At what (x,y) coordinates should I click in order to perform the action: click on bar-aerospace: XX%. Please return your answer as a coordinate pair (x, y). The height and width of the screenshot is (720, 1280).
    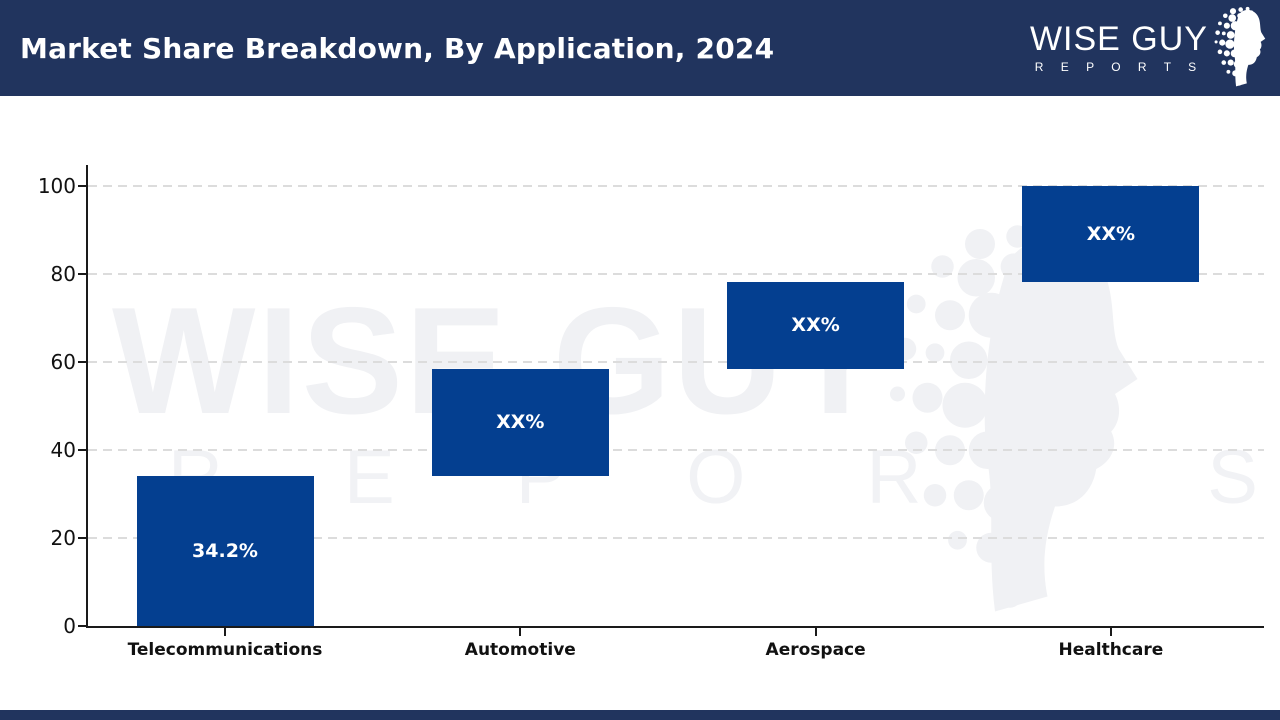
    Looking at the image, I should click on (816, 325).